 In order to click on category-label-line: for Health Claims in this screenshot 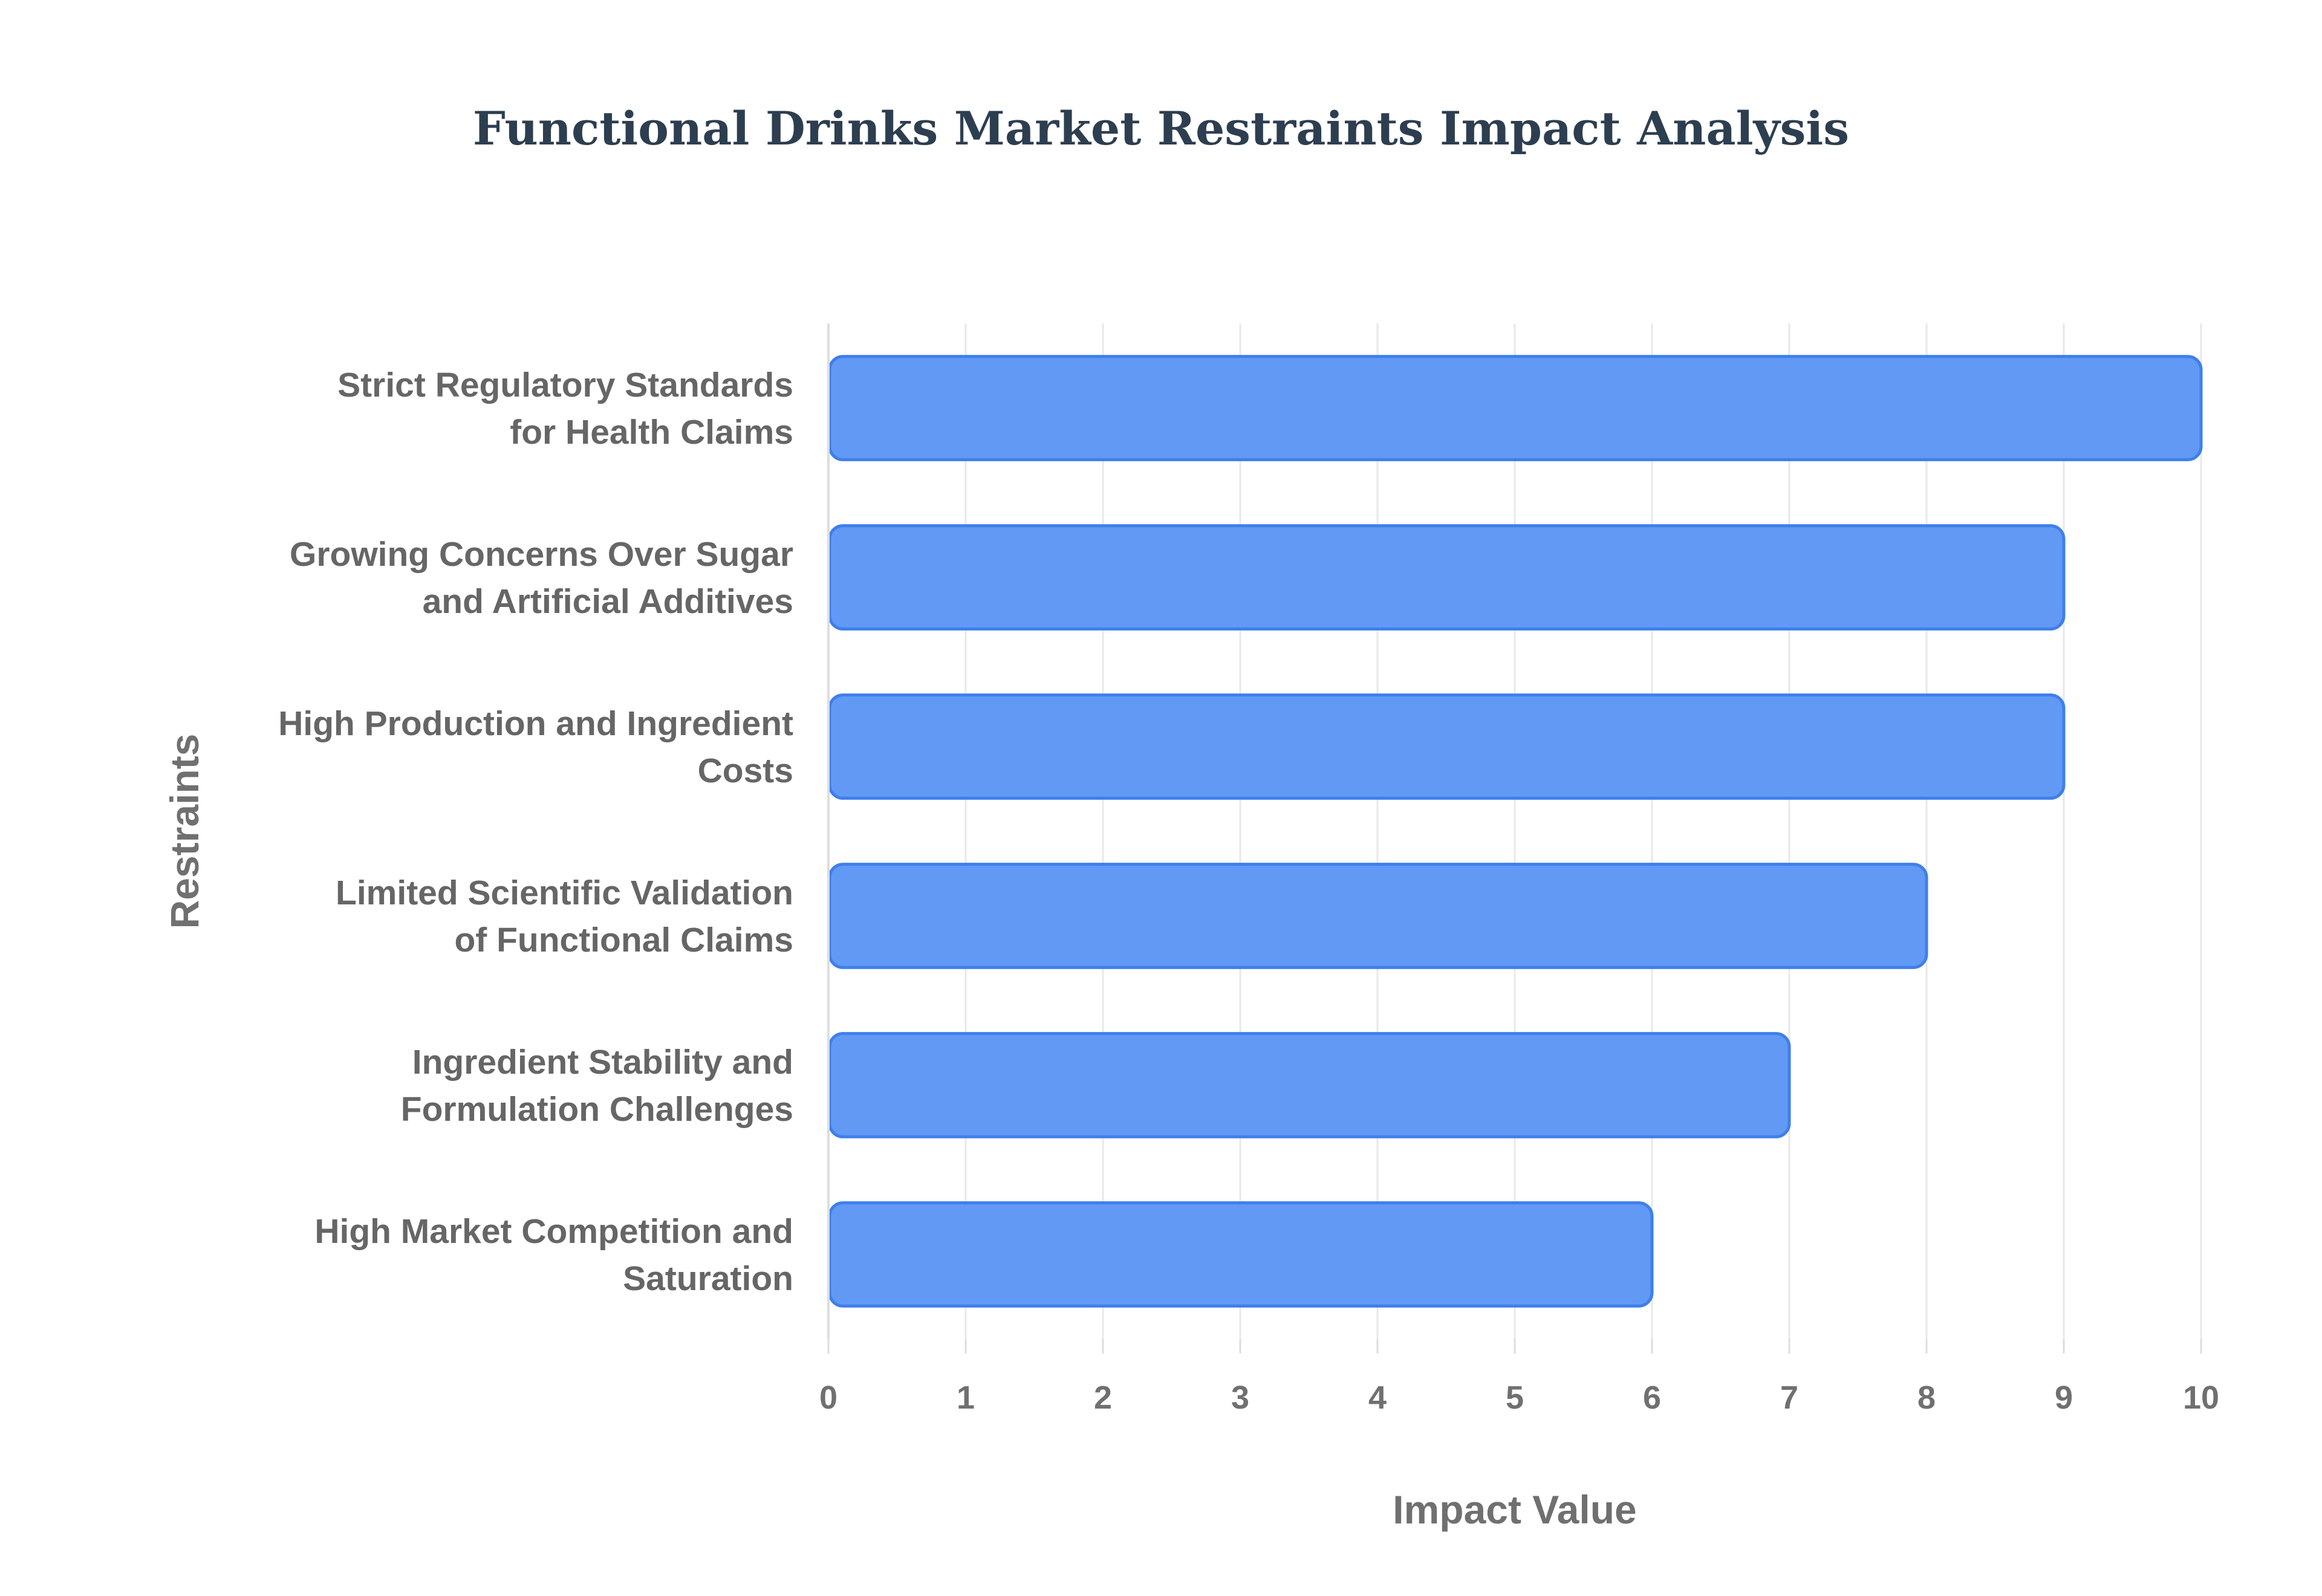, I will do `click(651, 432)`.